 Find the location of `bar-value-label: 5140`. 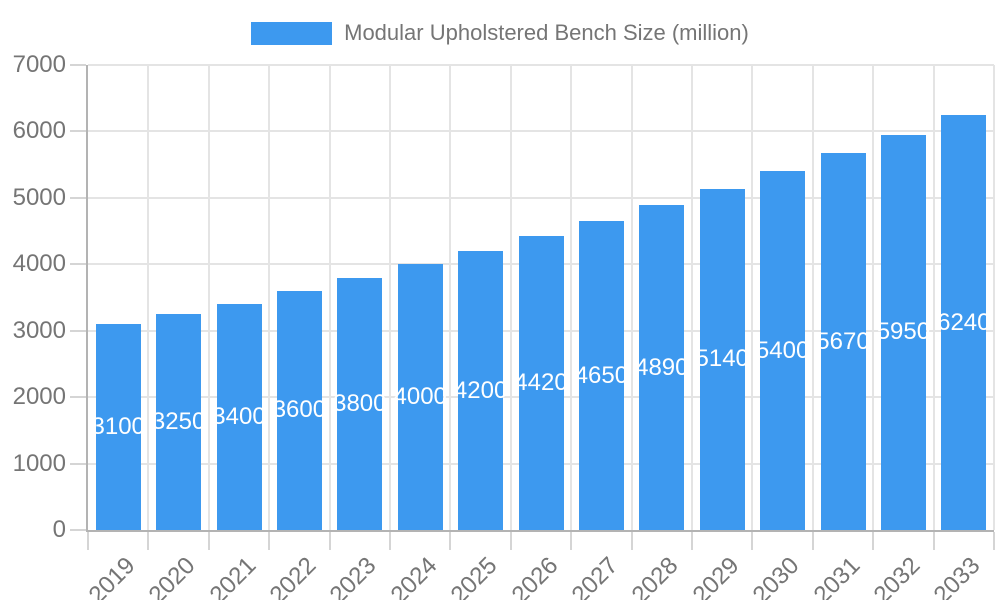

bar-value-label: 5140 is located at coordinates (722, 359).